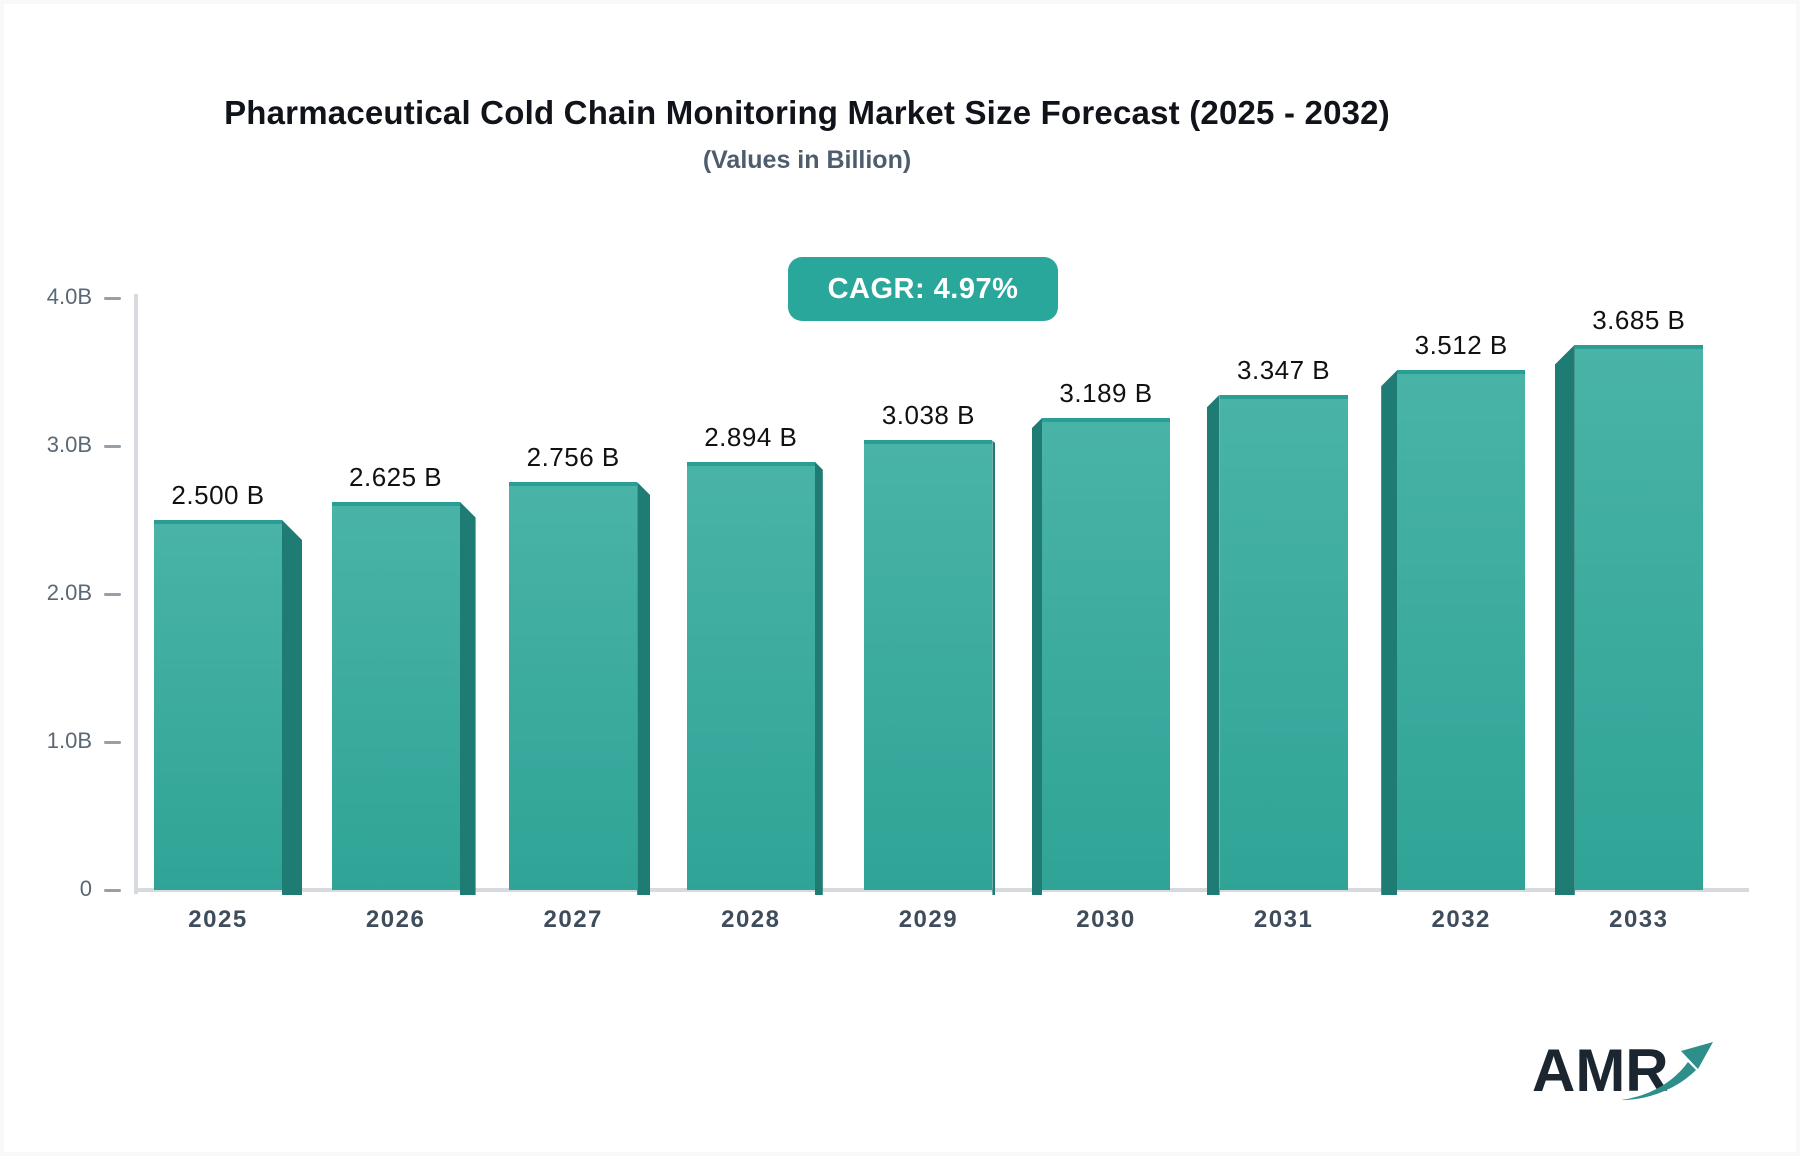 The image size is (1800, 1156). I want to click on y-tick-label: 3.0B, so click(69, 444).